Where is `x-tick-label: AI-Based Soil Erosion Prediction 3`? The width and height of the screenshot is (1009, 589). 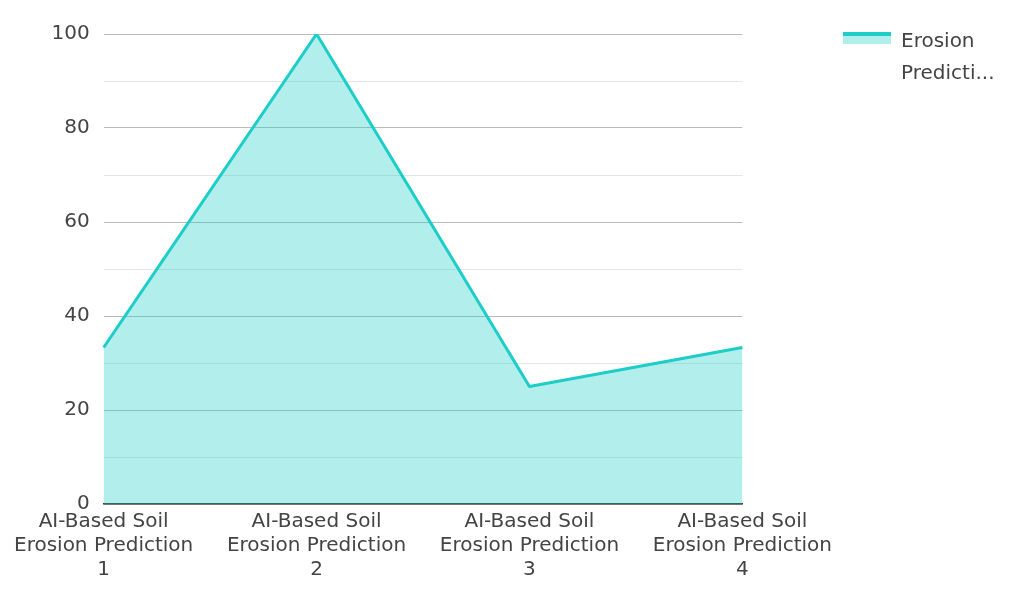
x-tick-label: AI-Based Soil Erosion Prediction 3 is located at coordinates (529, 544).